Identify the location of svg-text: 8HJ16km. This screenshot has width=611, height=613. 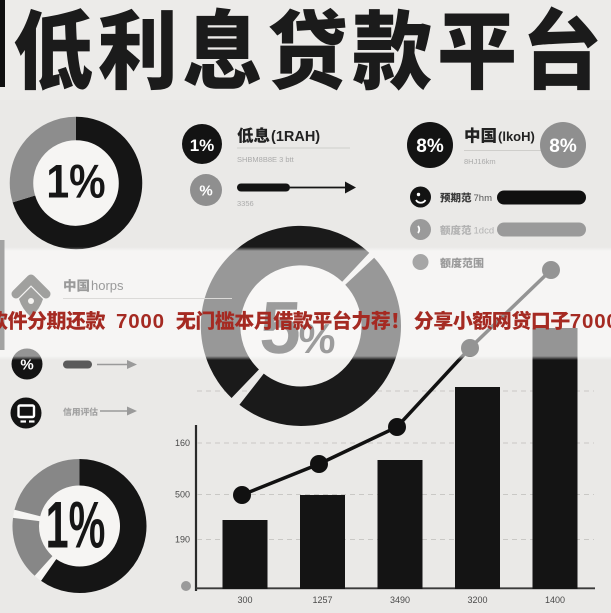
(480, 161).